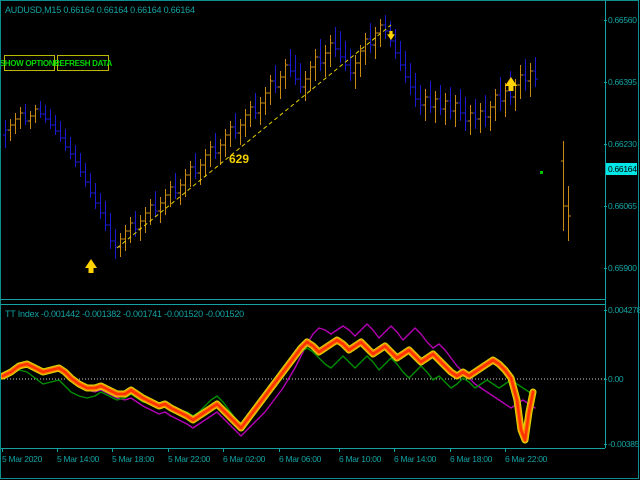  What do you see at coordinates (189, 456) in the screenshot?
I see `time-tick-label: 5 Mar 22:00` at bounding box center [189, 456].